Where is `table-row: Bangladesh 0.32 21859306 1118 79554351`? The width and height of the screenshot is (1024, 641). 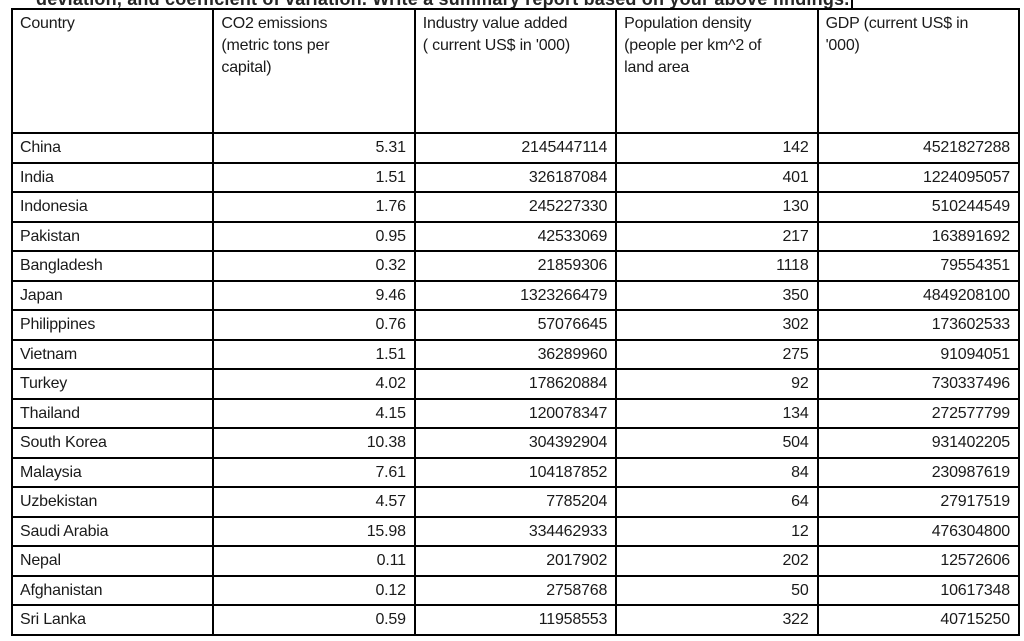
table-row: Bangladesh 0.32 21859306 1118 79554351 is located at coordinates (515, 266).